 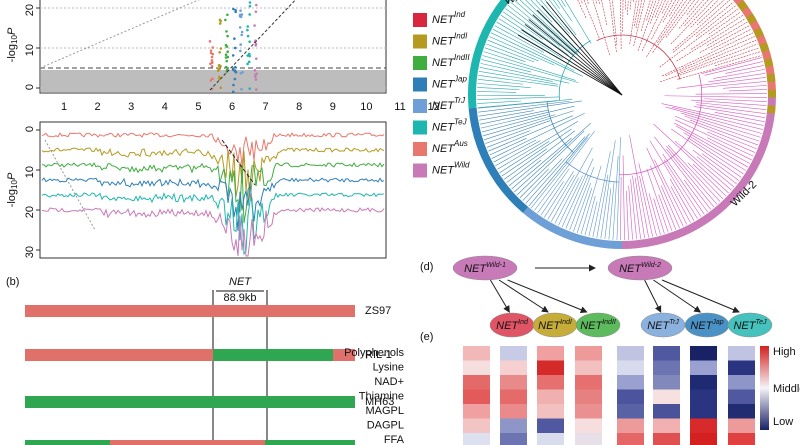 I want to click on legend-base: NET, so click(x=443, y=149).